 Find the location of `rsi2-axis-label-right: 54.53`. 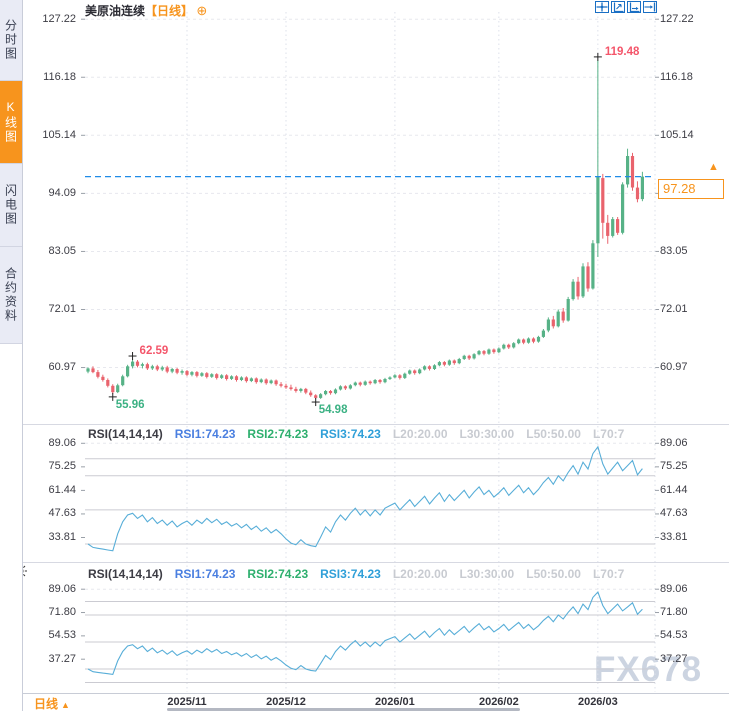

rsi2-axis-label-right: 54.53 is located at coordinates (674, 635).